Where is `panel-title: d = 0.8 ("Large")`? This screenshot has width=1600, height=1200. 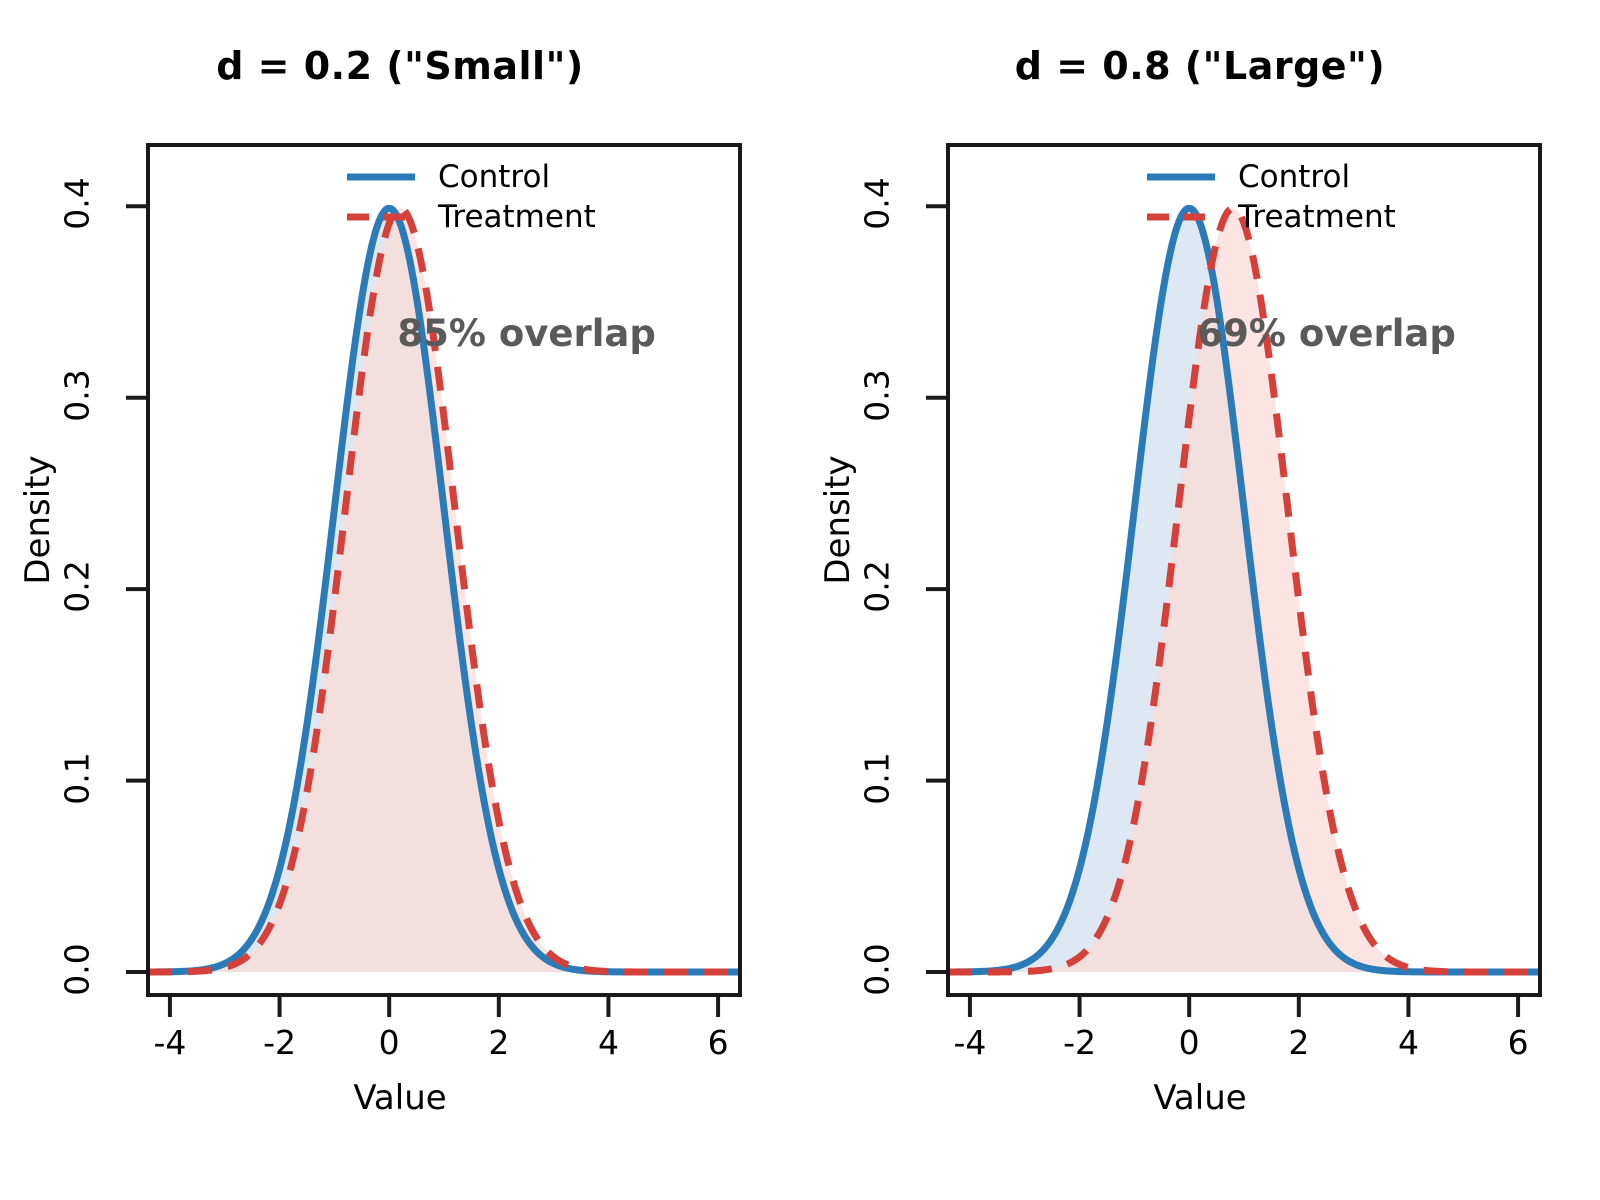 panel-title: d = 0.8 ("Large") is located at coordinates (1200, 66).